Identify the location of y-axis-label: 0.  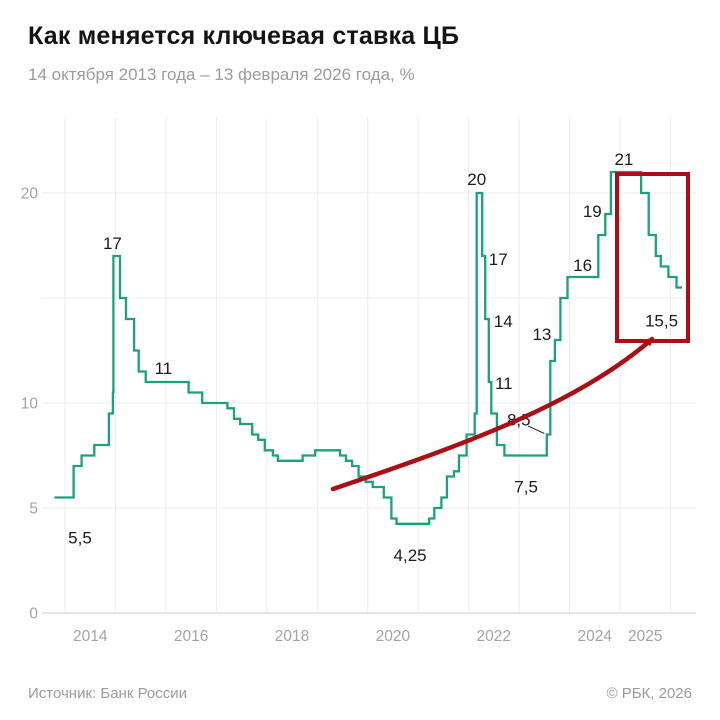
(33, 614).